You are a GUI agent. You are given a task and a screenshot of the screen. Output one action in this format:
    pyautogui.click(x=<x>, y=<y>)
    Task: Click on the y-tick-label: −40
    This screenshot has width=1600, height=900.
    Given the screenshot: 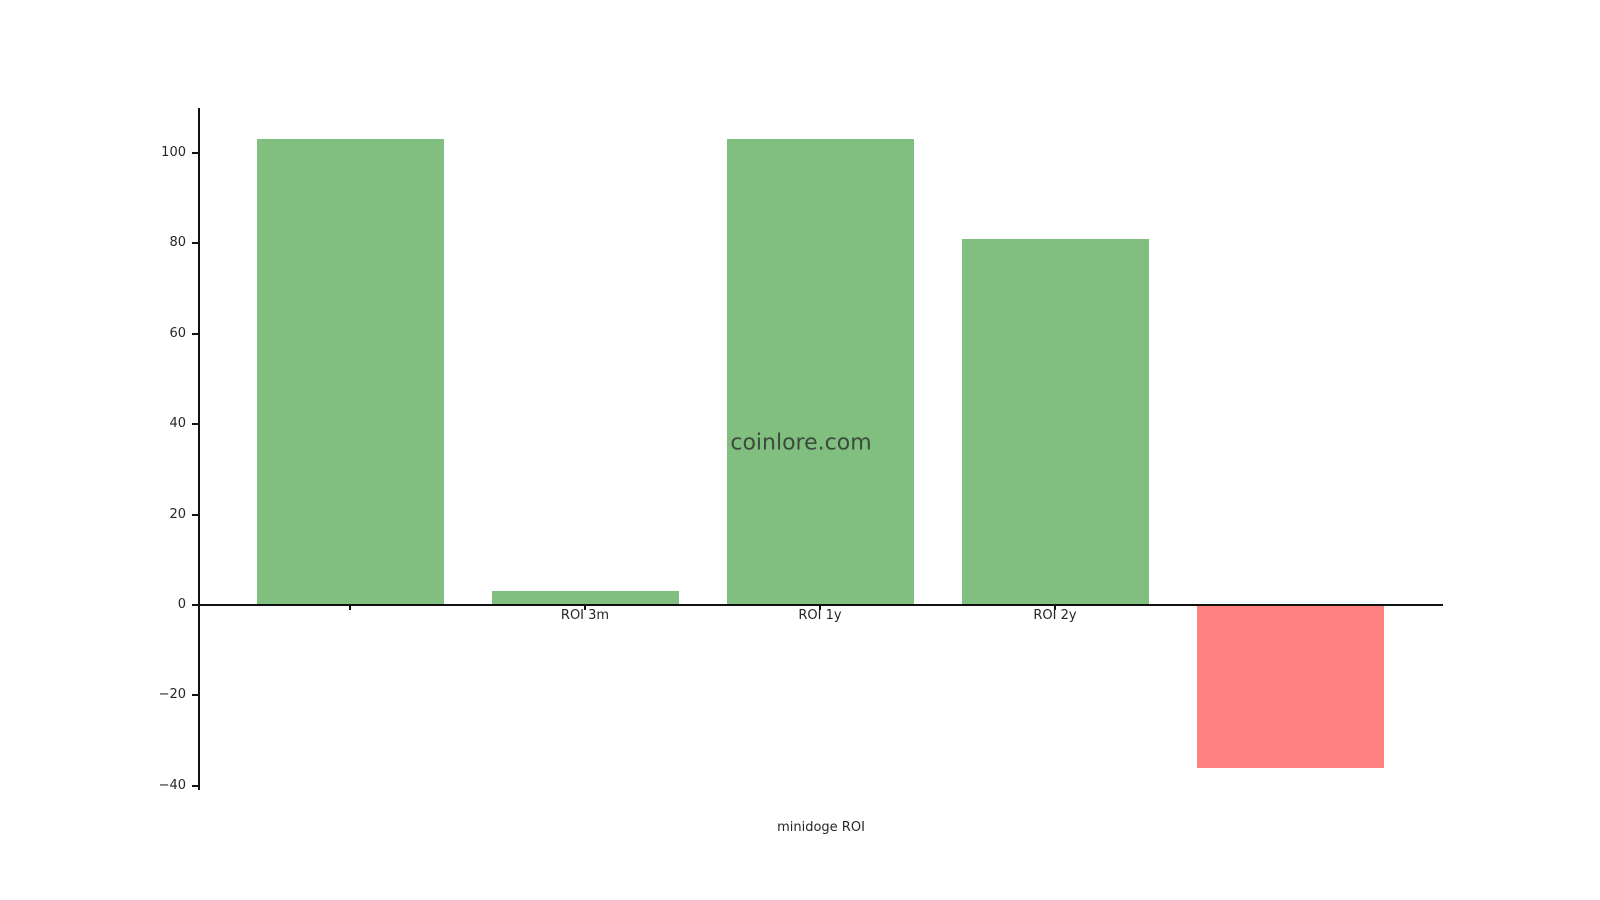 What is the action you would take?
    pyautogui.click(x=172, y=785)
    